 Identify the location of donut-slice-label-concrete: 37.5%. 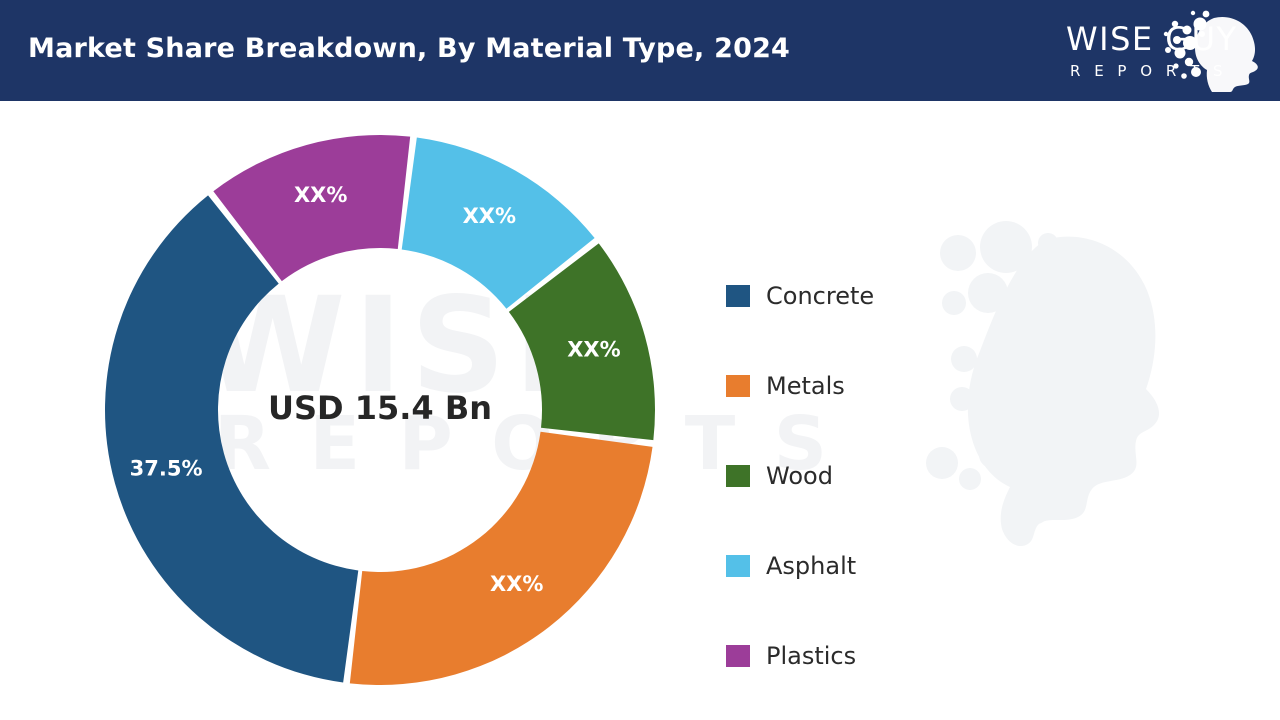
(166, 468).